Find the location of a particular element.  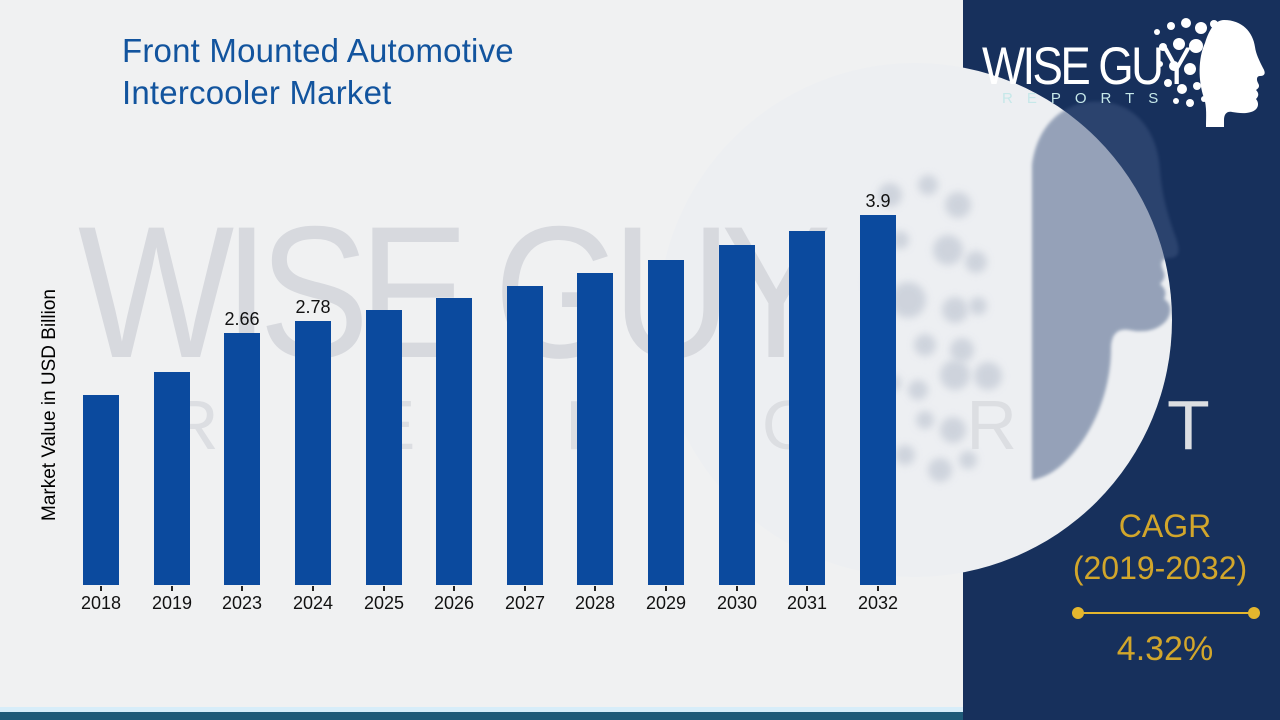

cagr-value: 4.32% is located at coordinates (1165, 649).